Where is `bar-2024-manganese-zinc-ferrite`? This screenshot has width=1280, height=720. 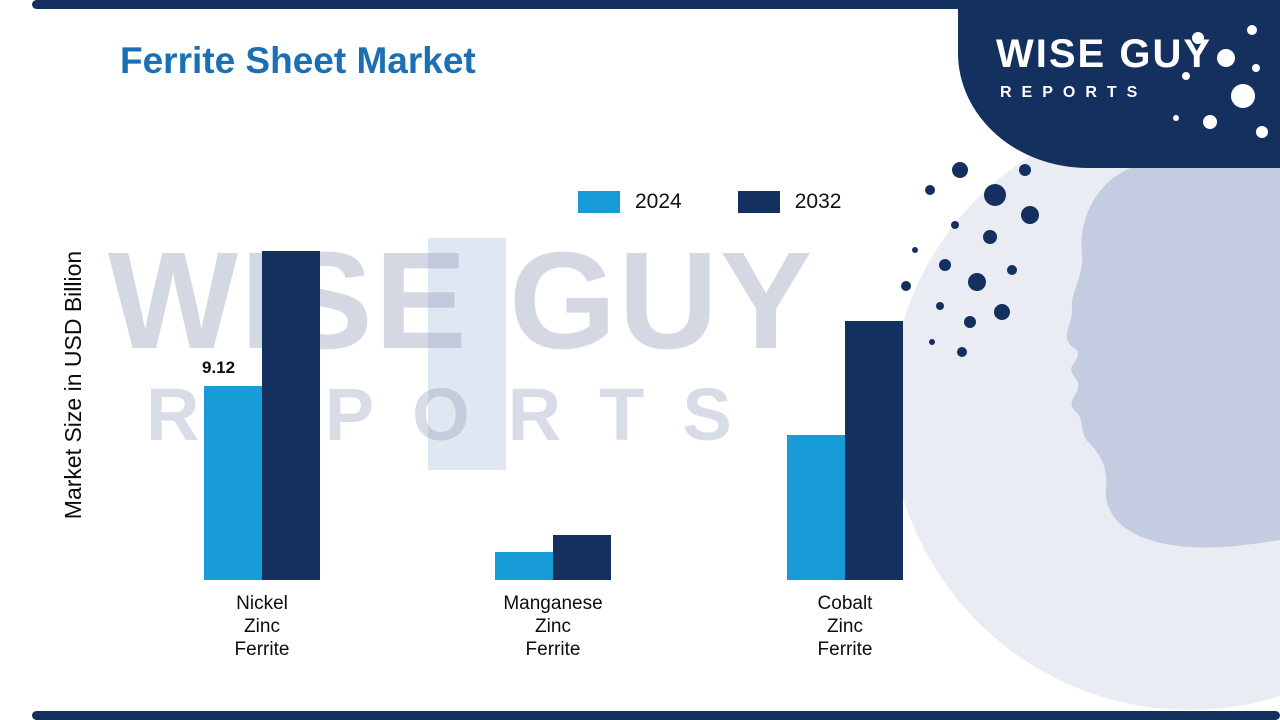
bar-2024-manganese-zinc-ferrite is located at coordinates (524, 566).